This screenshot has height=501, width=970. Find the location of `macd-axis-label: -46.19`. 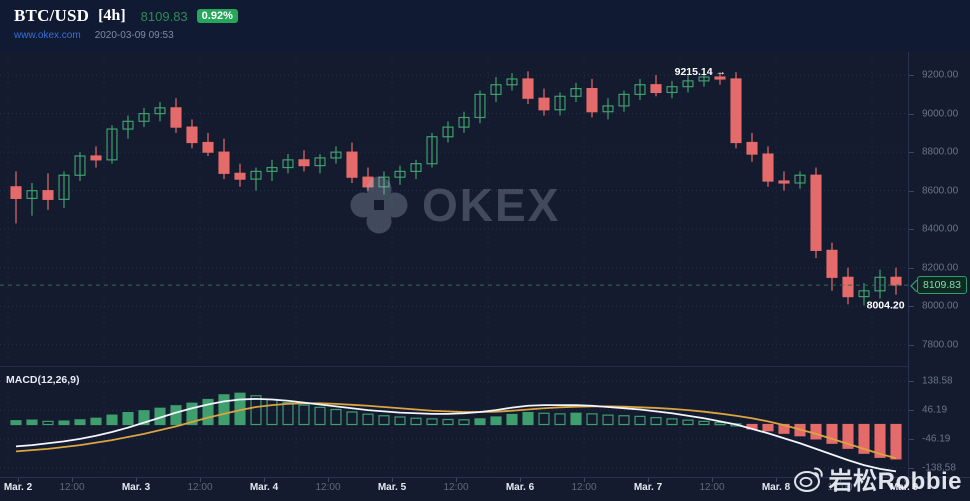

macd-axis-label: -46.19 is located at coordinates (936, 439).